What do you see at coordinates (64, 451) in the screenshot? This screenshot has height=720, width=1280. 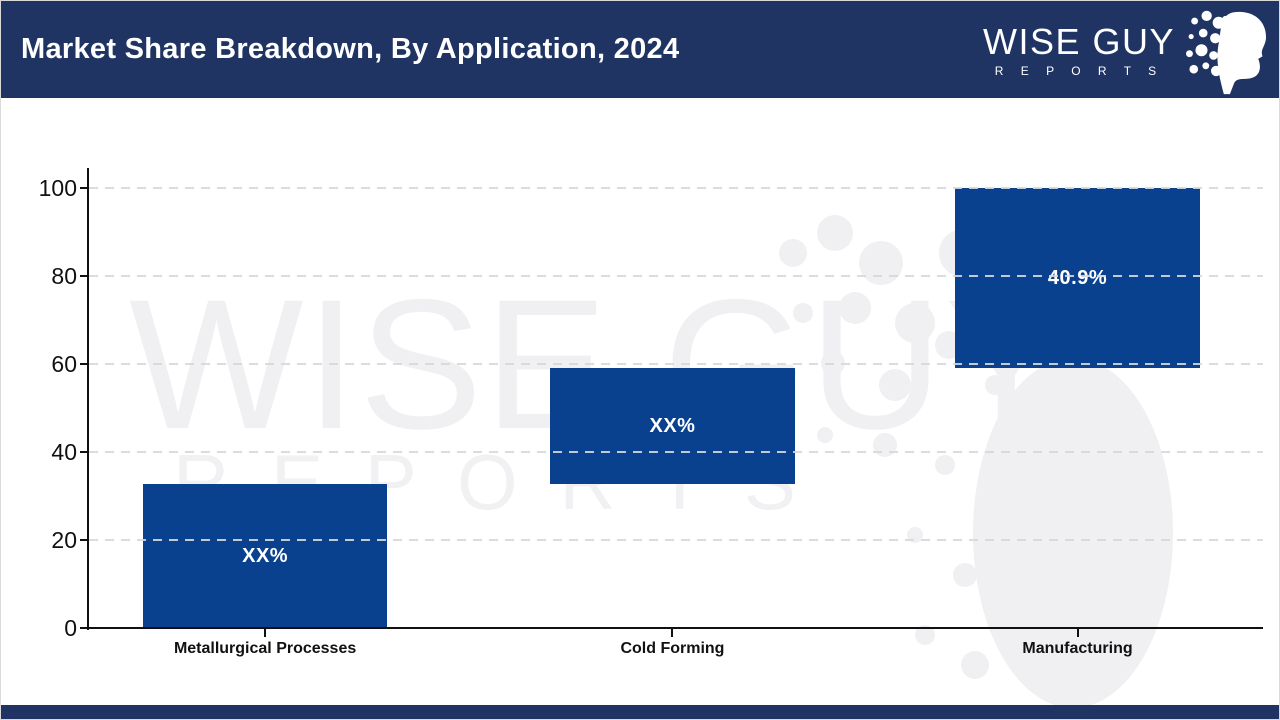 I see `y-axis-tick-label-40: 40` at bounding box center [64, 451].